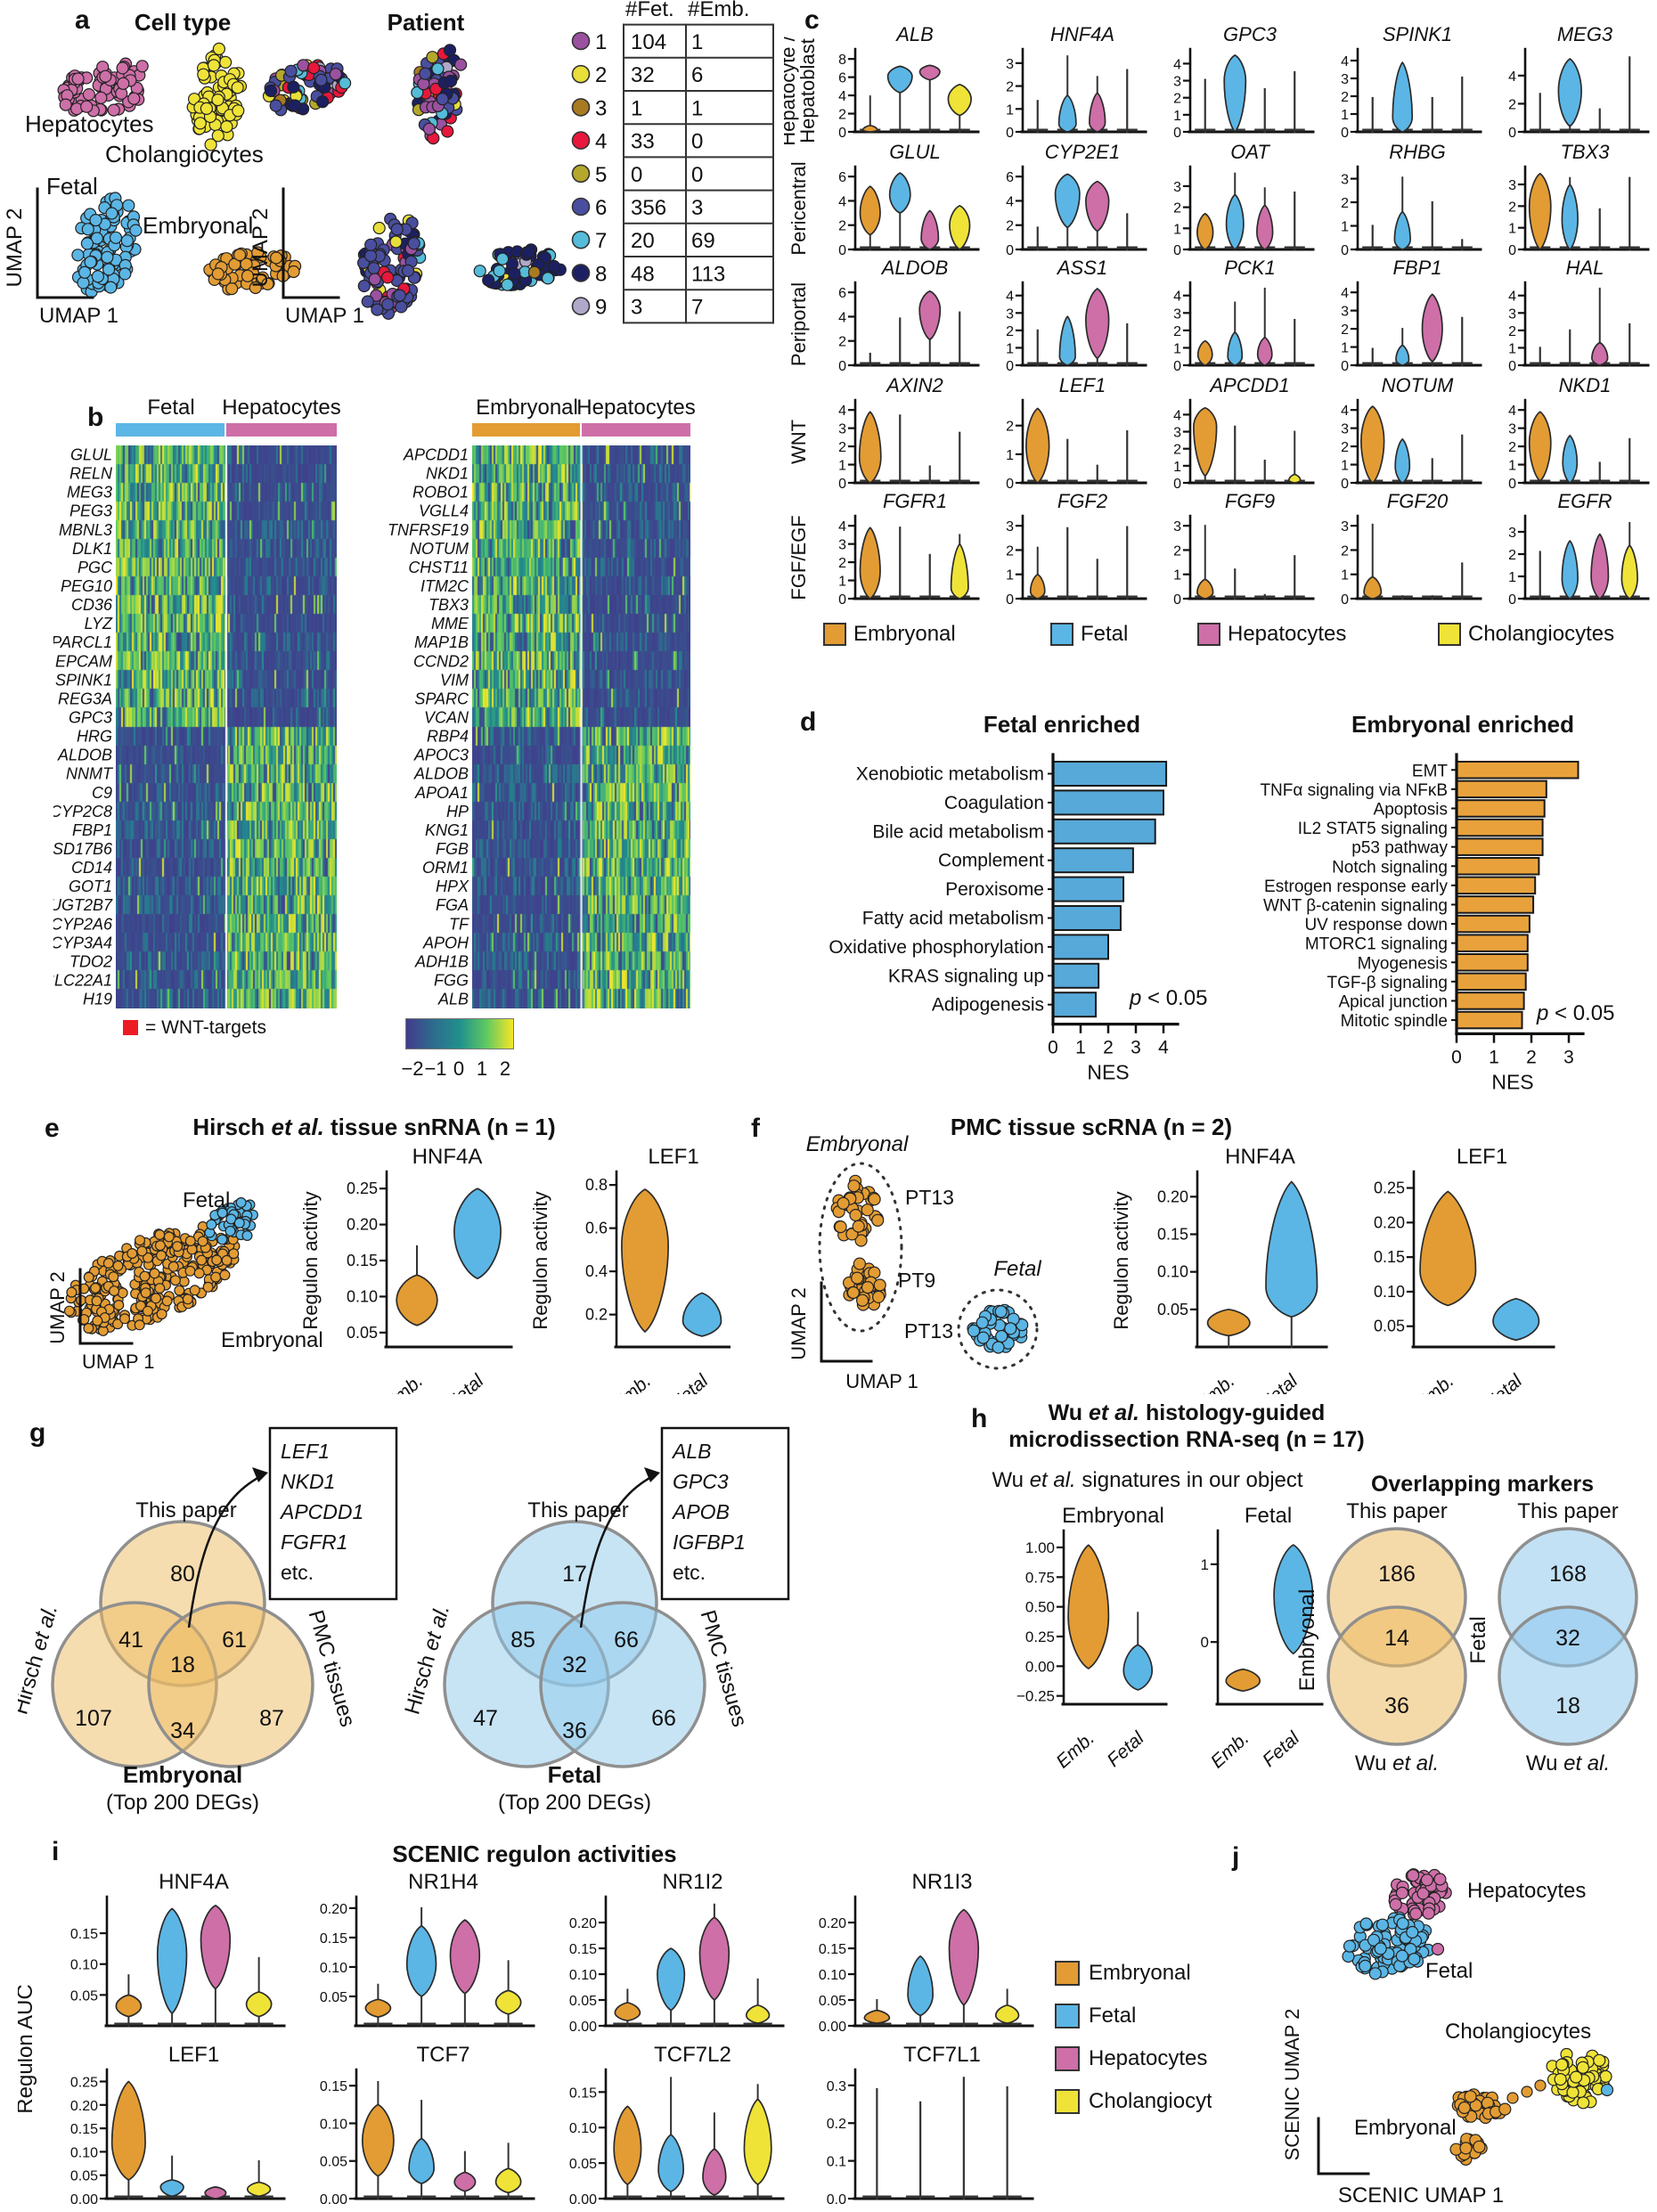 Image resolution: width=1657 pixels, height=2212 pixels. What do you see at coordinates (130, 1640) in the screenshot?
I see `venn-count: 41` at bounding box center [130, 1640].